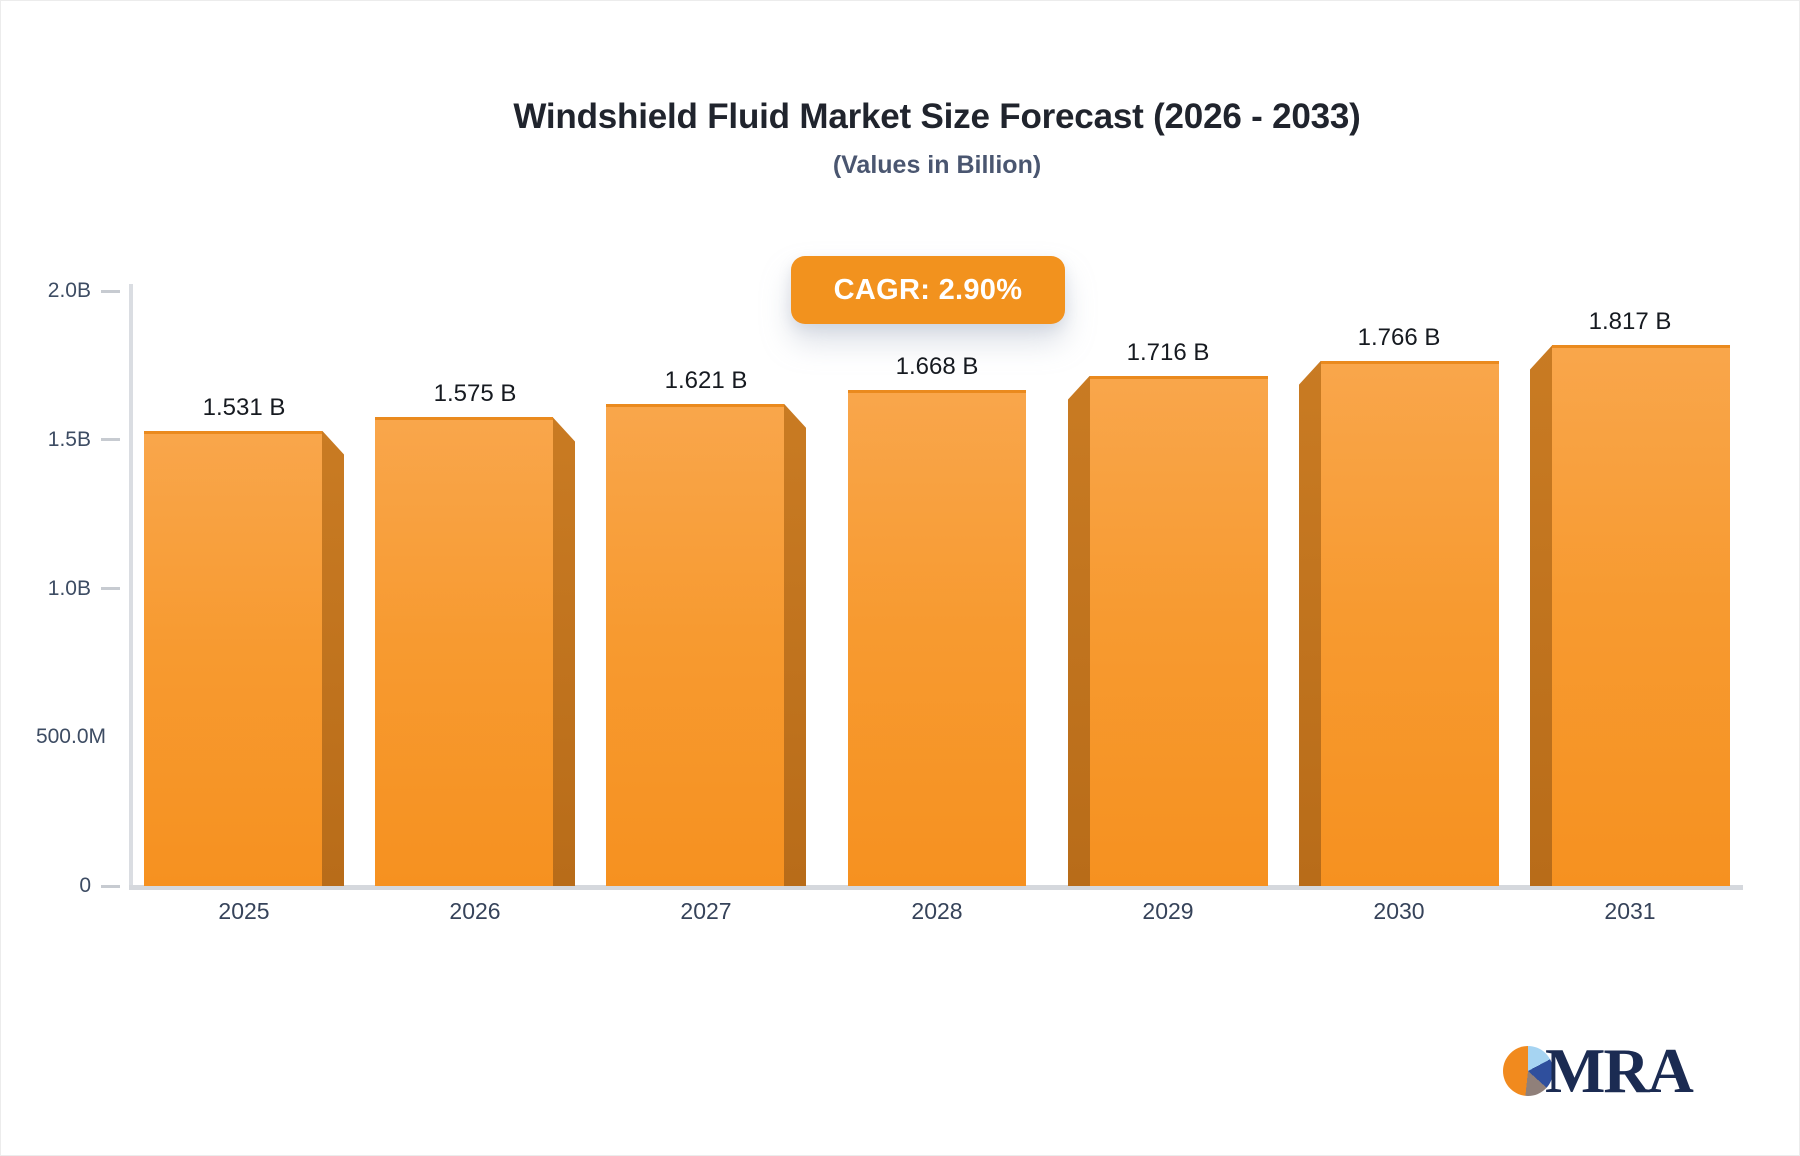 The image size is (1800, 1156). What do you see at coordinates (475, 394) in the screenshot?
I see `bar-value-label: 1.575 B` at bounding box center [475, 394].